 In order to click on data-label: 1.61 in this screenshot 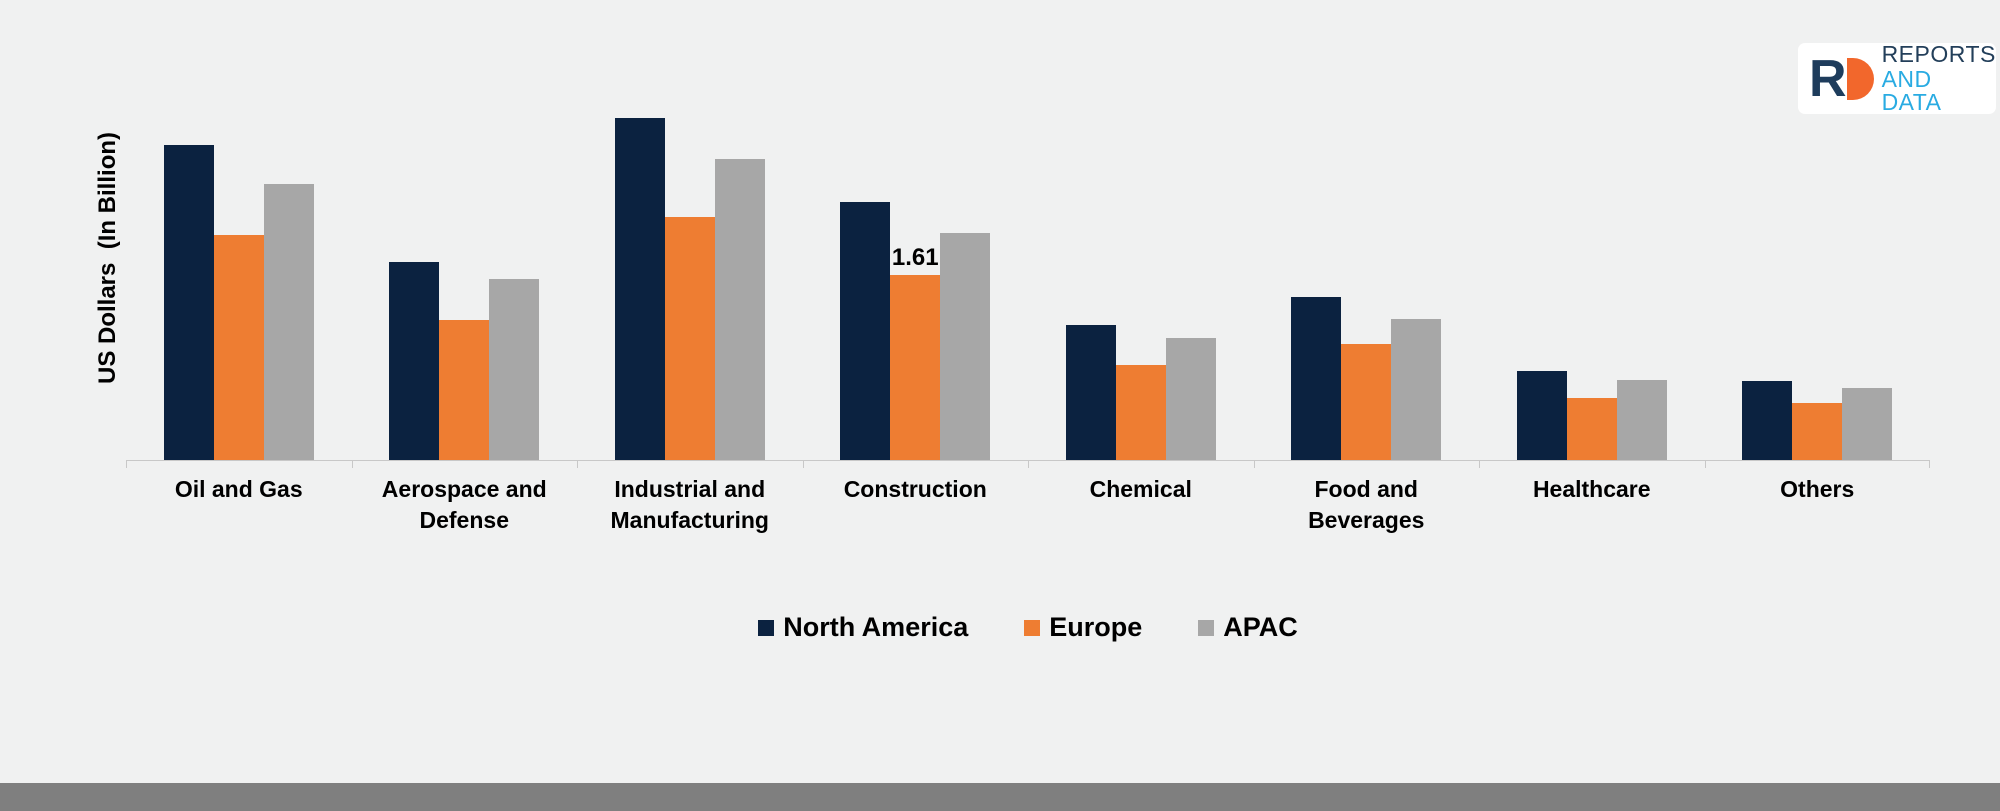, I will do `click(915, 257)`.